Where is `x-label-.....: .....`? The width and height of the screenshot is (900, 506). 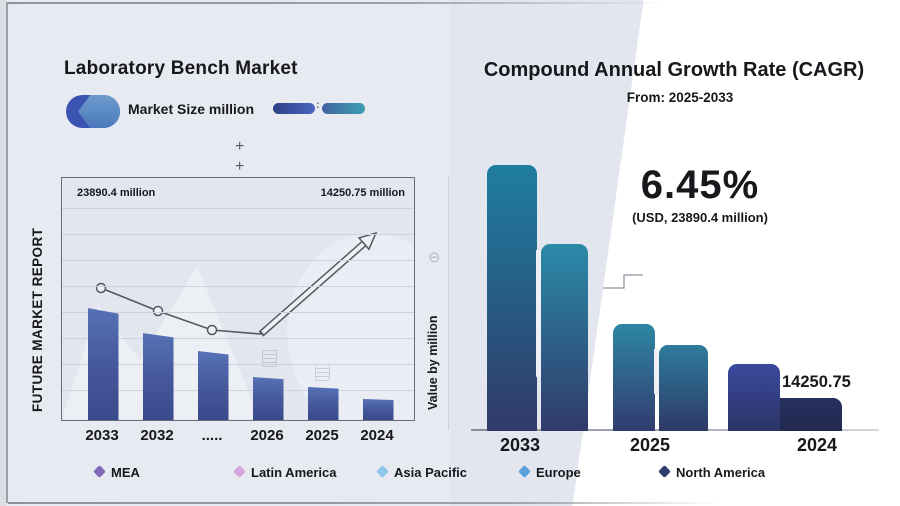
x-label-.....: ..... is located at coordinates (212, 435).